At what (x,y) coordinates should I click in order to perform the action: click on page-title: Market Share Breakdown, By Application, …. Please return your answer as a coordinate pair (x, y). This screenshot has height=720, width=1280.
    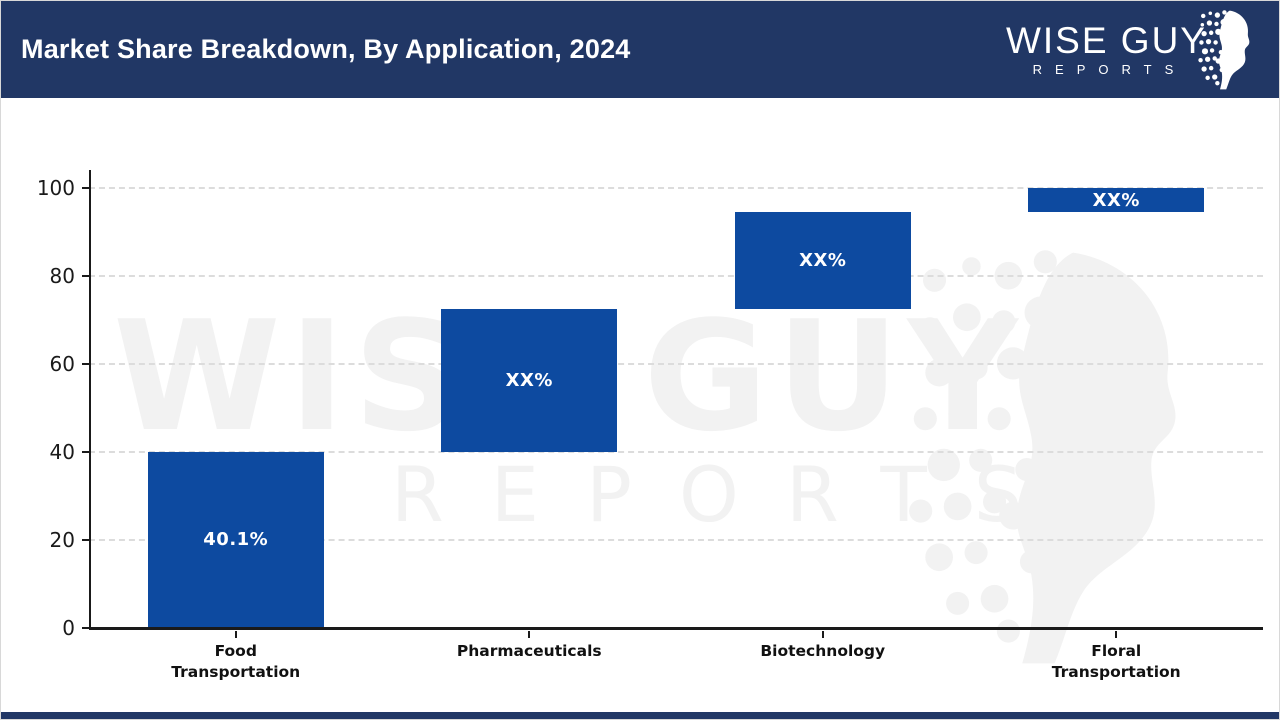
    Looking at the image, I should click on (326, 49).